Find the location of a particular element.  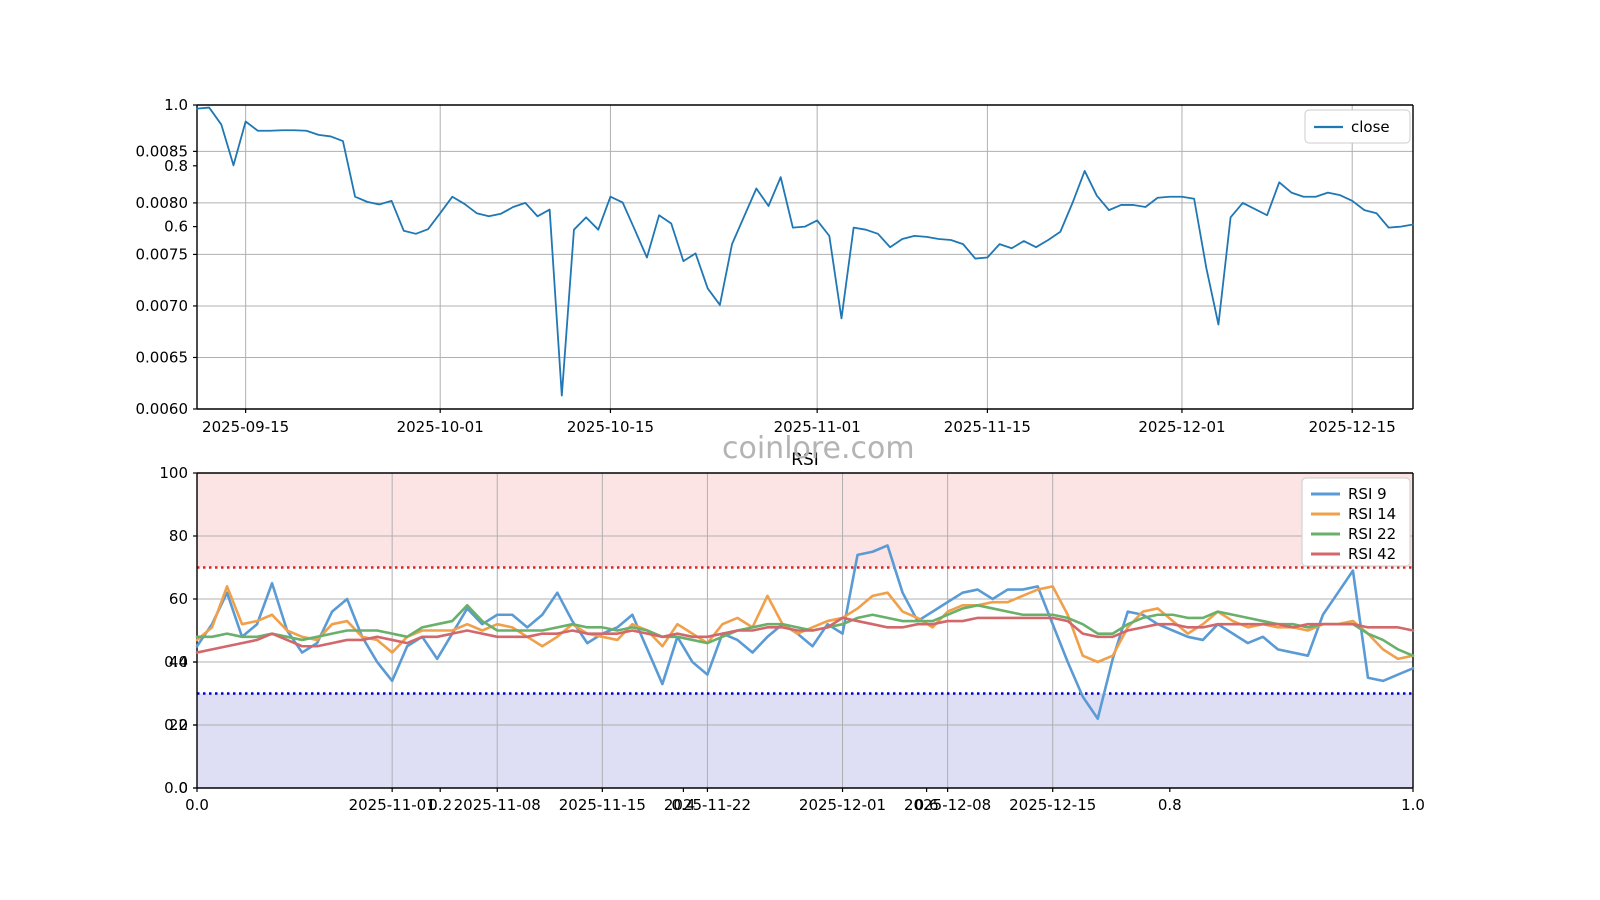

rsi-ytick-overlay-label: 0.0 is located at coordinates (176, 788).